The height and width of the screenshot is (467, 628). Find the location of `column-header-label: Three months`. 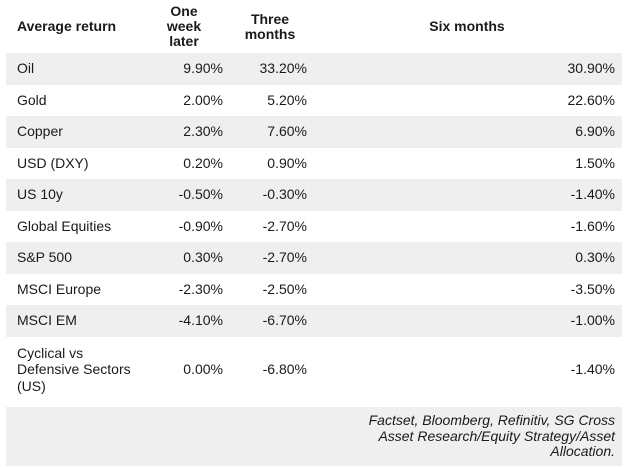

column-header-label: Three months is located at coordinates (270, 26).